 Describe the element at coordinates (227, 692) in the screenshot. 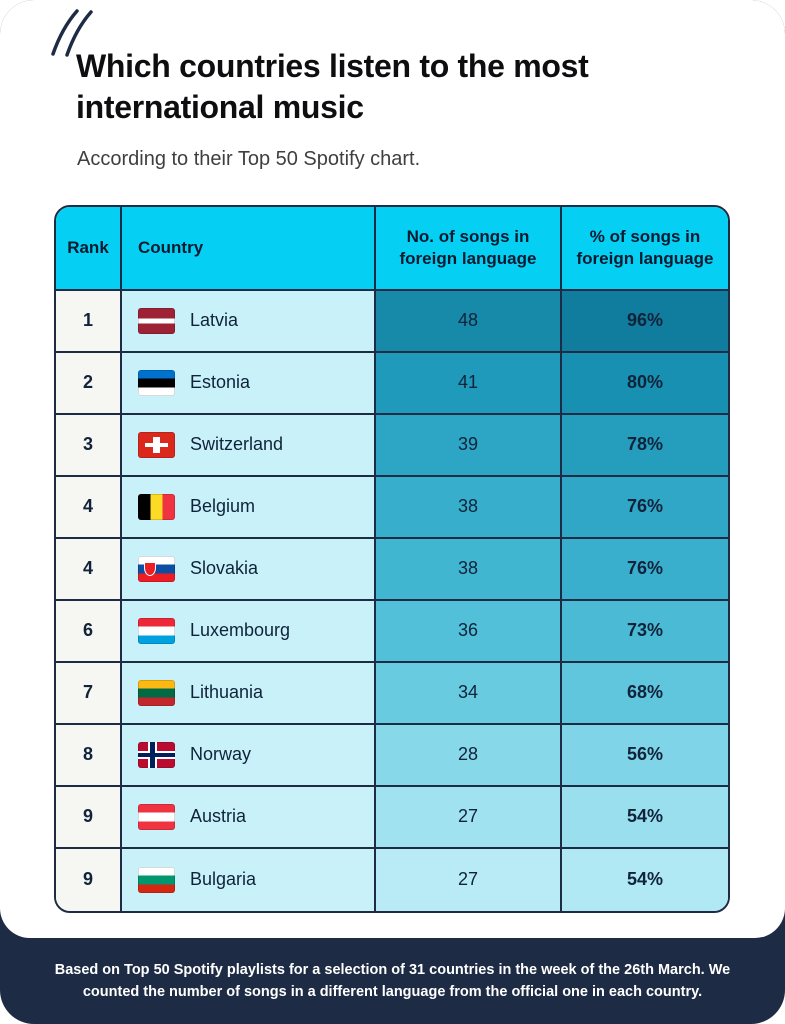

I see `country-name: Lithuania` at that location.